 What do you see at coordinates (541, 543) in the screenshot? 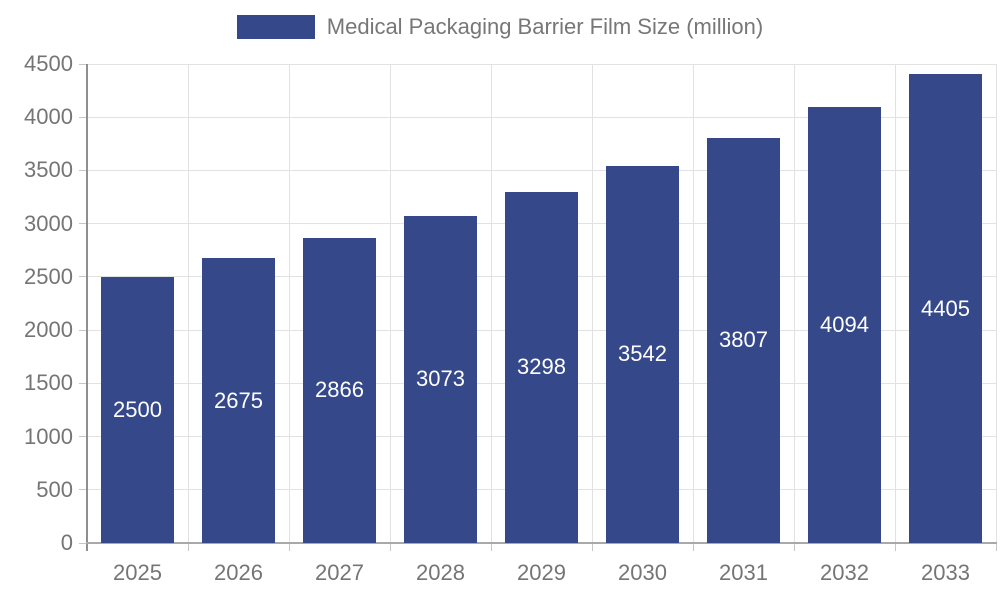
I see `x-axis-line` at bounding box center [541, 543].